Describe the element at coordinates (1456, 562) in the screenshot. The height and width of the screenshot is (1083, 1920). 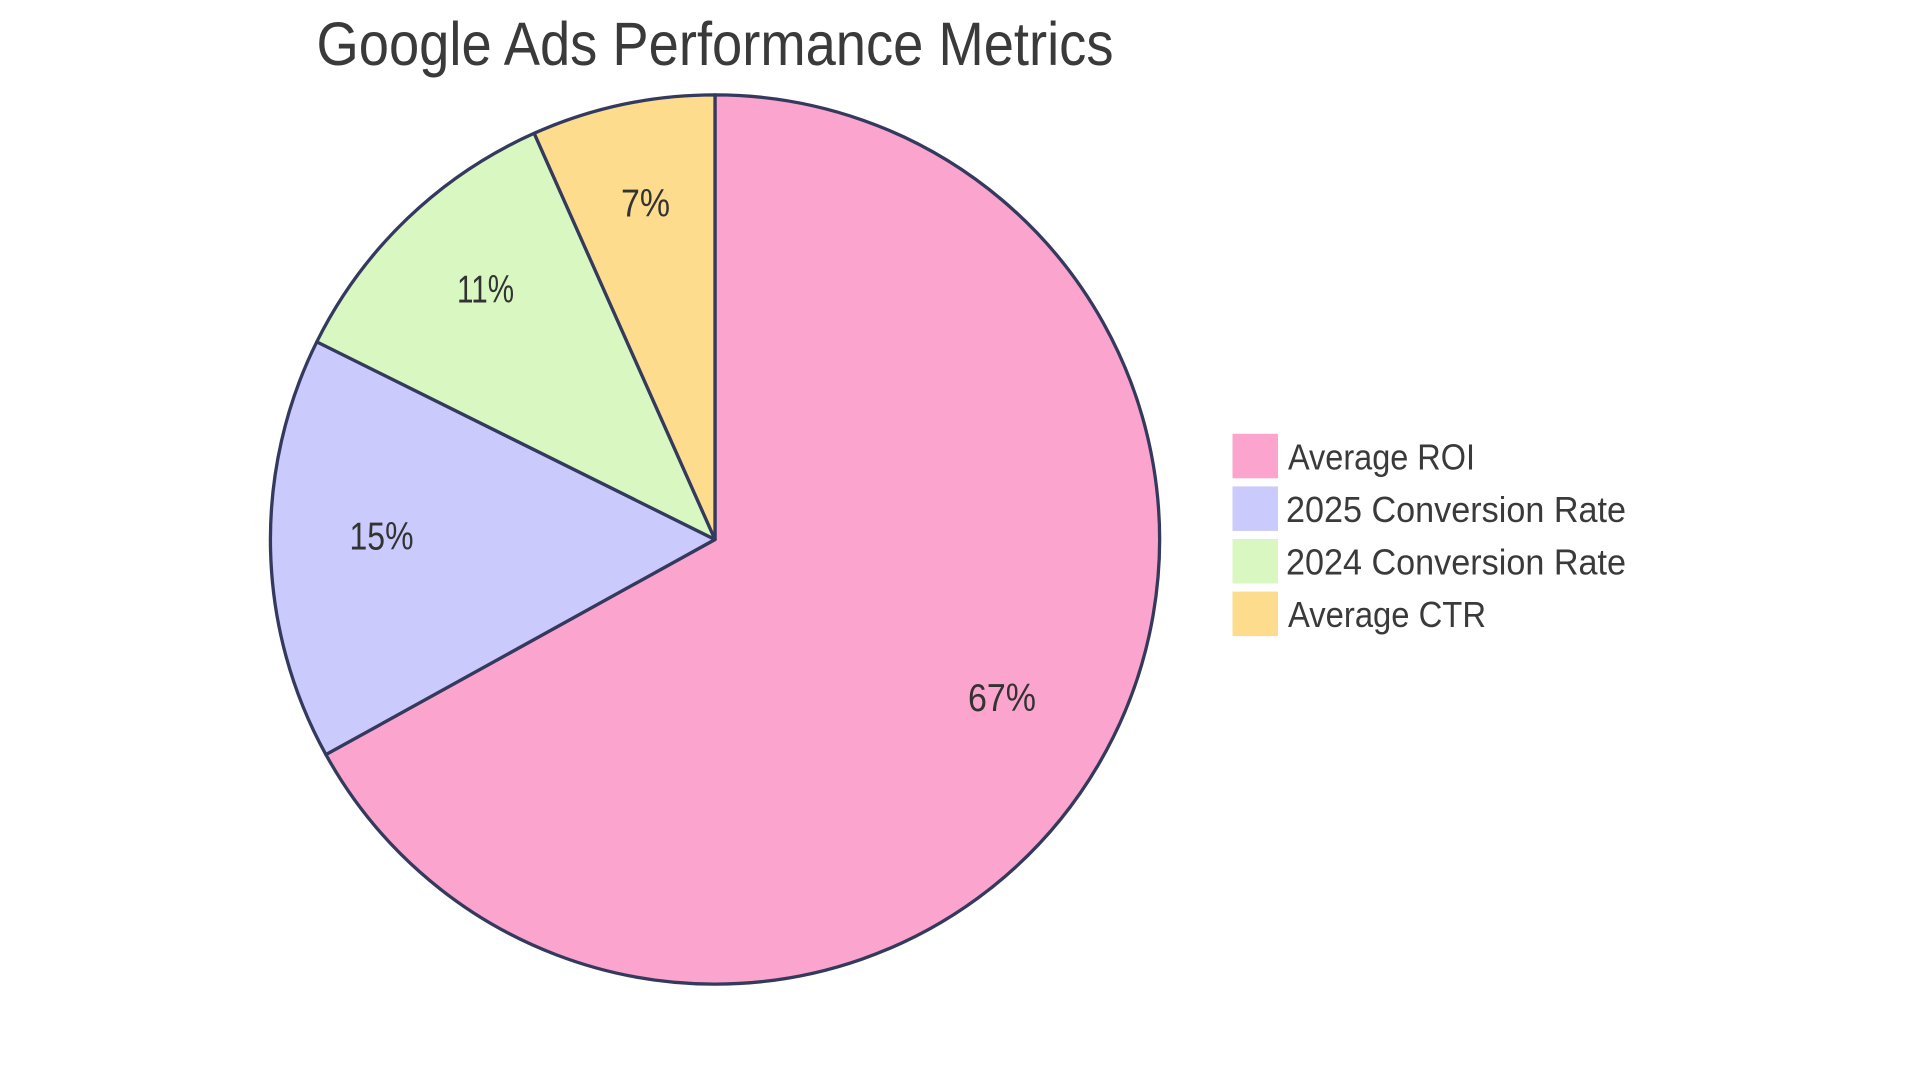
I see `svg-text: 2024 Conversion Rate` at that location.